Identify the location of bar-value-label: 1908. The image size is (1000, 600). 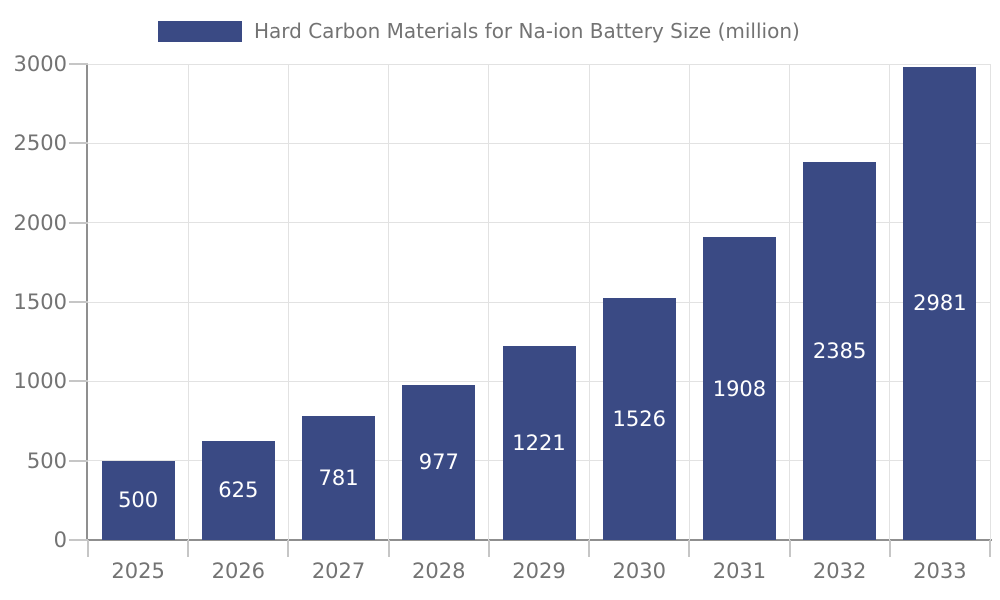
(739, 388).